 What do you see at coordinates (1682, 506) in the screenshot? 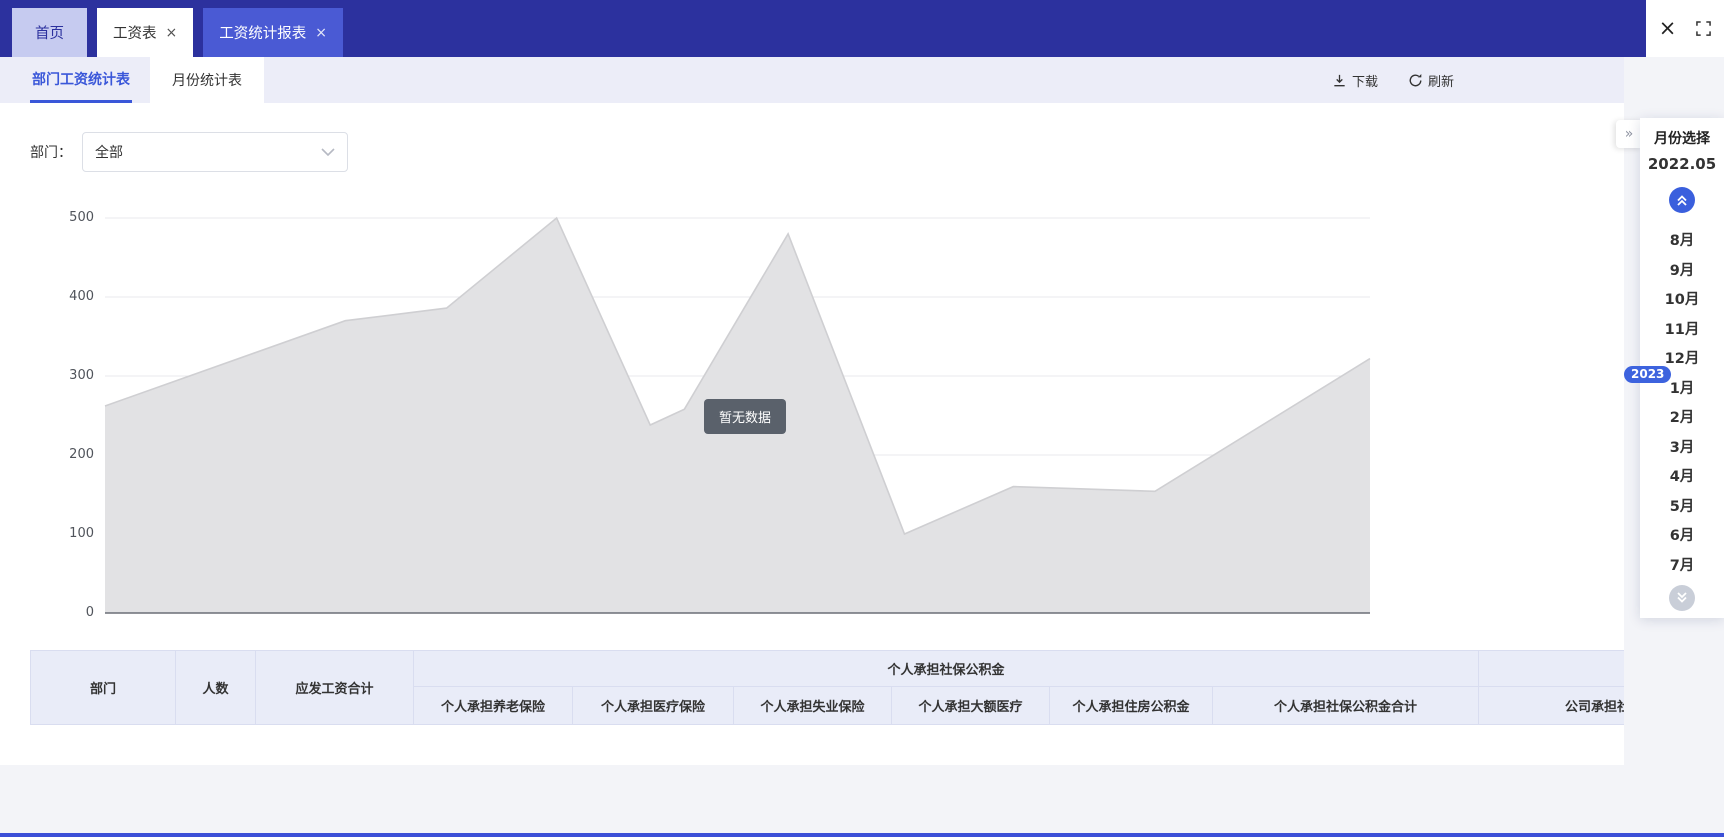
I see `month-item-may: 5月` at bounding box center [1682, 506].